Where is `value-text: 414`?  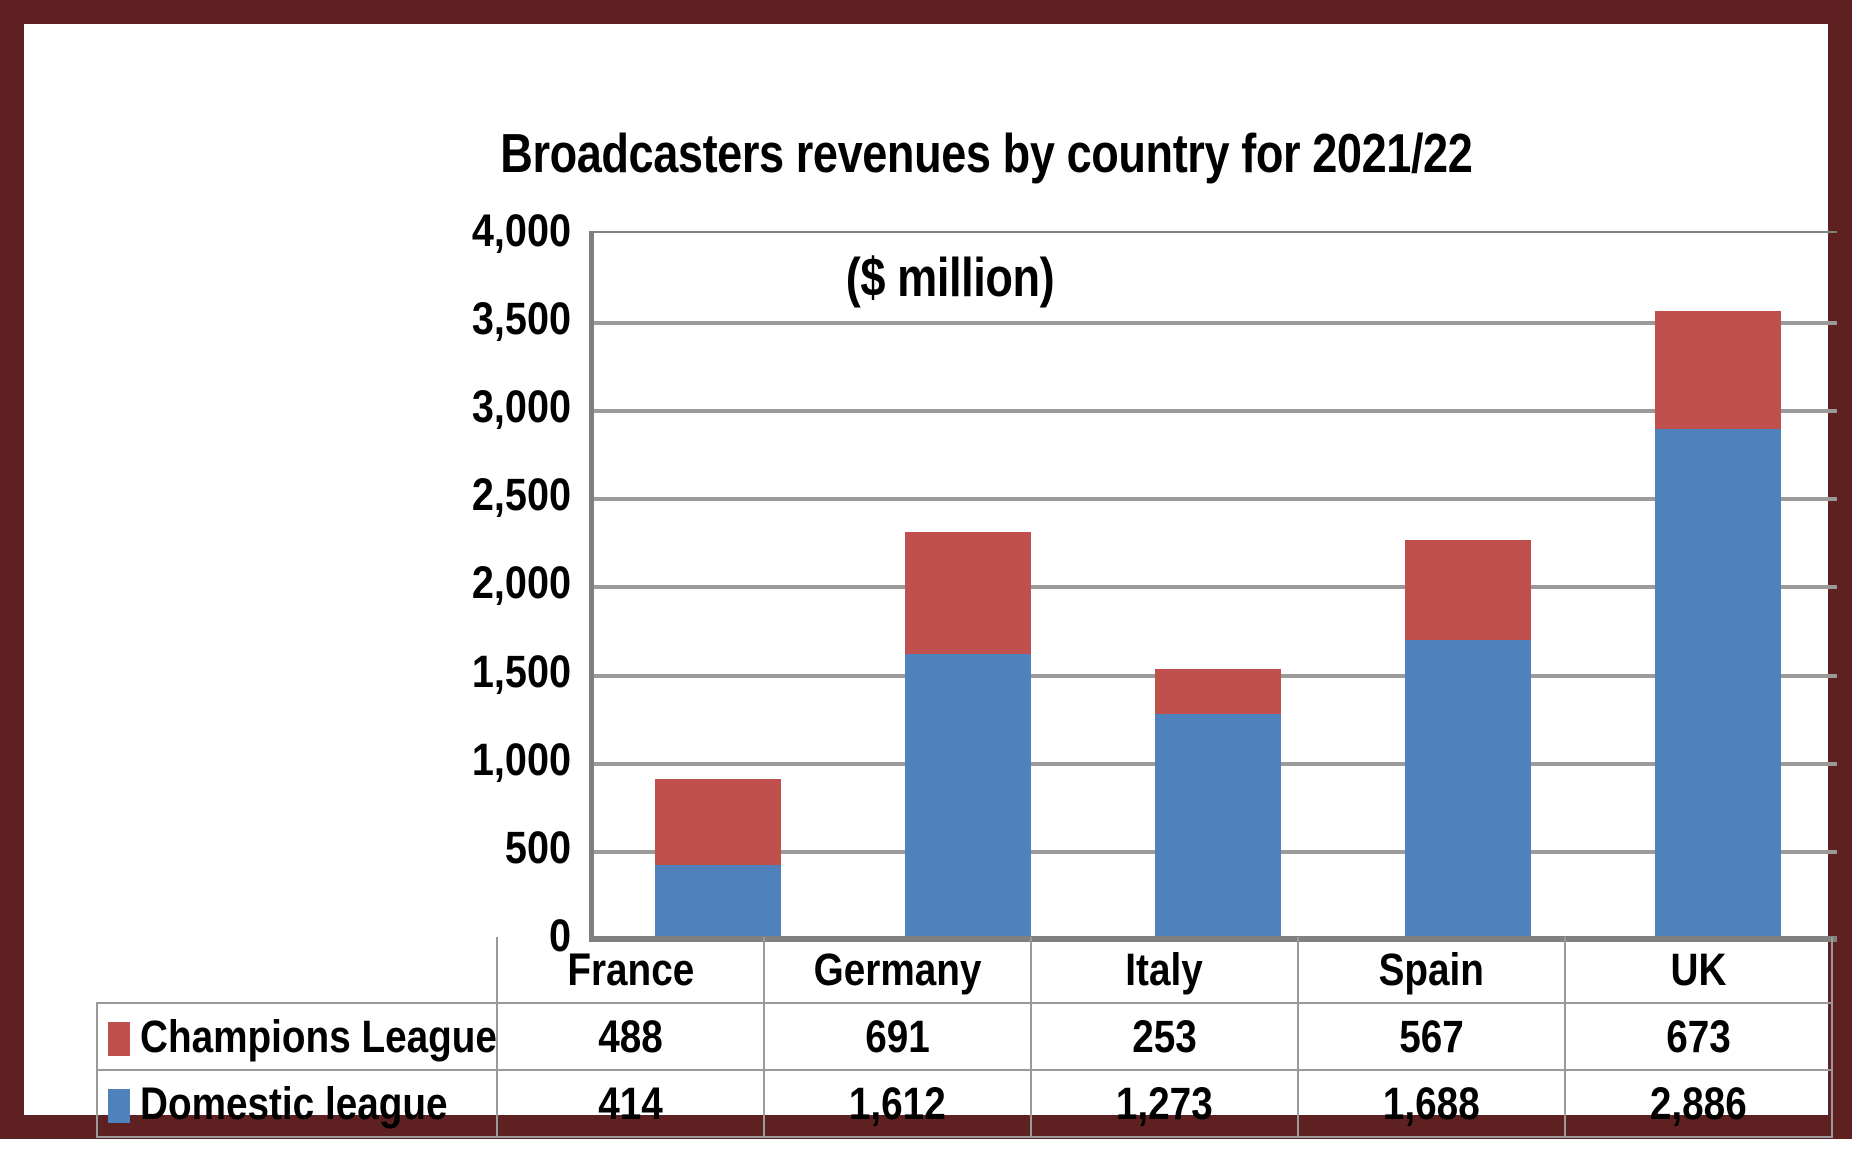
value-text: 414 is located at coordinates (630, 1103).